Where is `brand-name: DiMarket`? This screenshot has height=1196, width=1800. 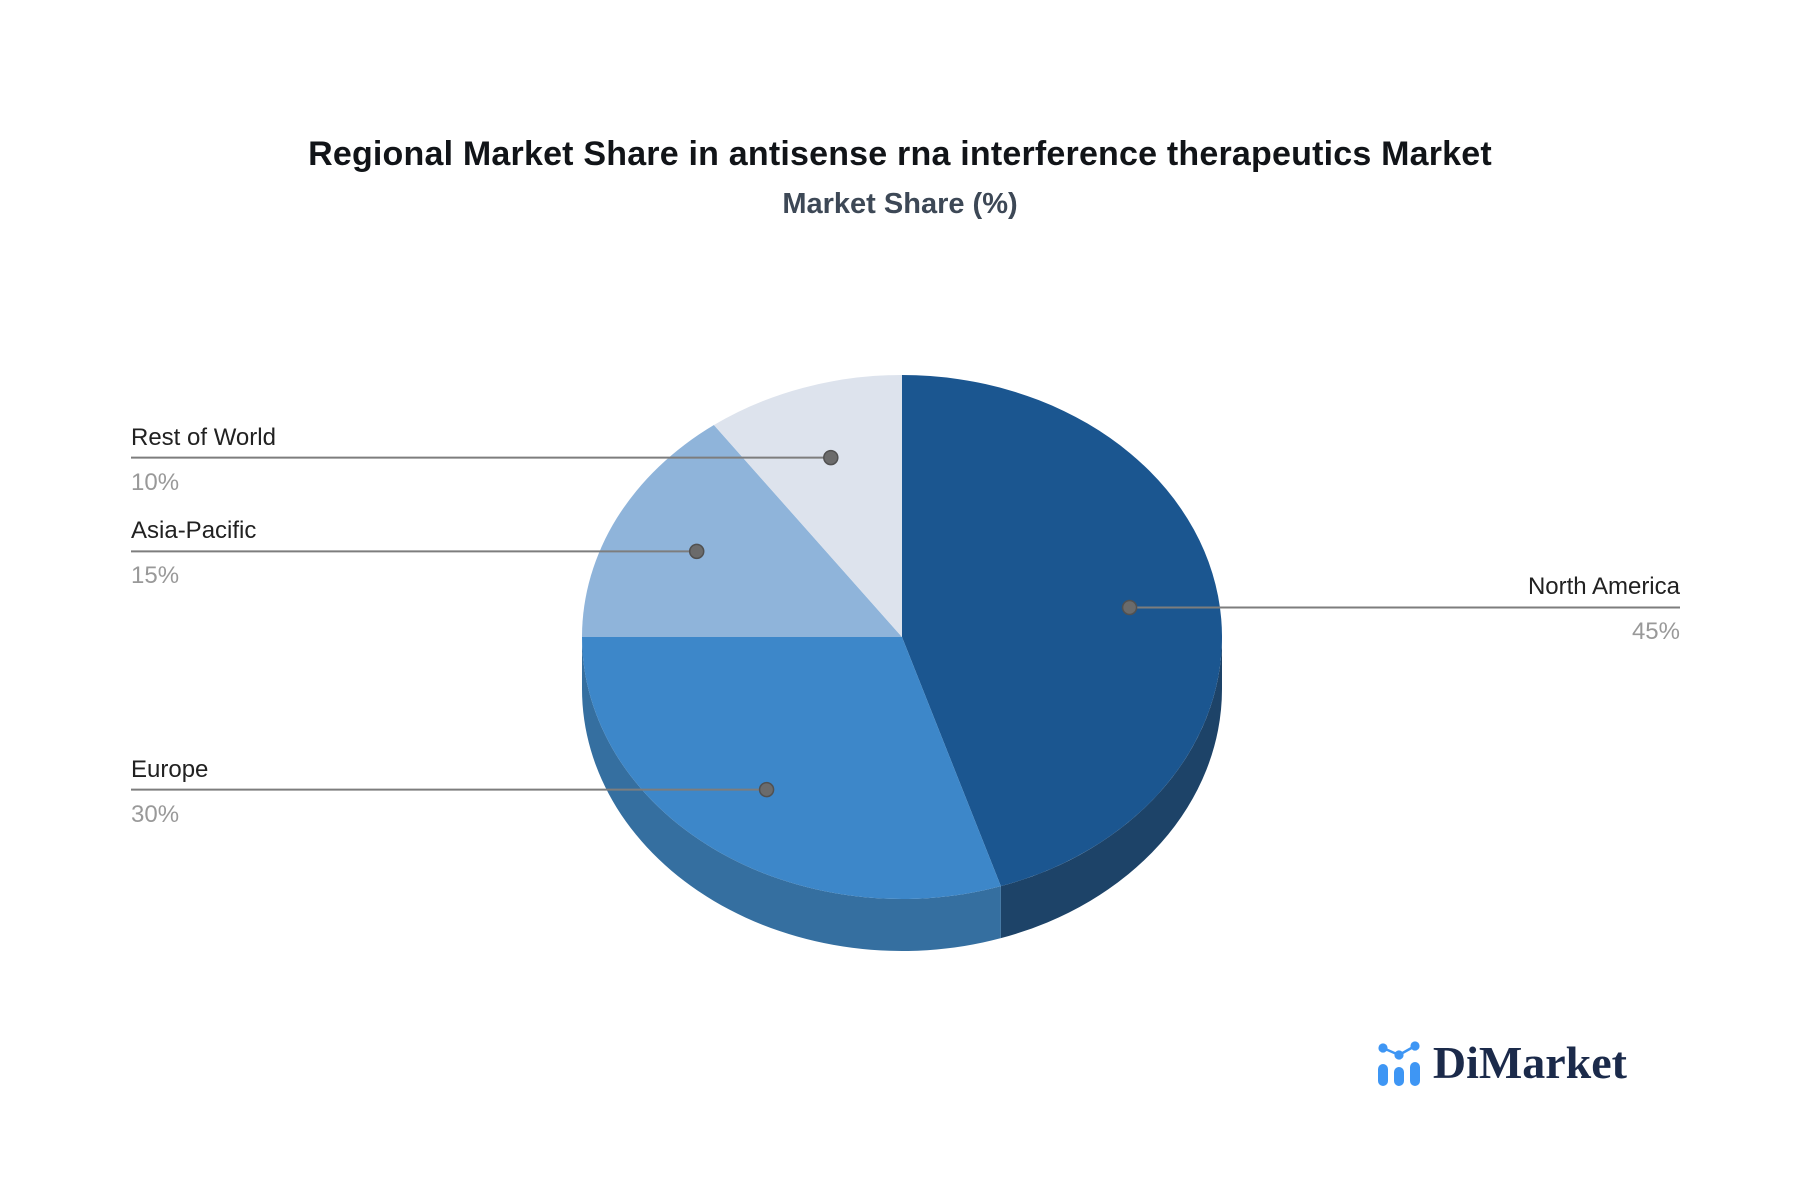 brand-name: DiMarket is located at coordinates (1529, 1062).